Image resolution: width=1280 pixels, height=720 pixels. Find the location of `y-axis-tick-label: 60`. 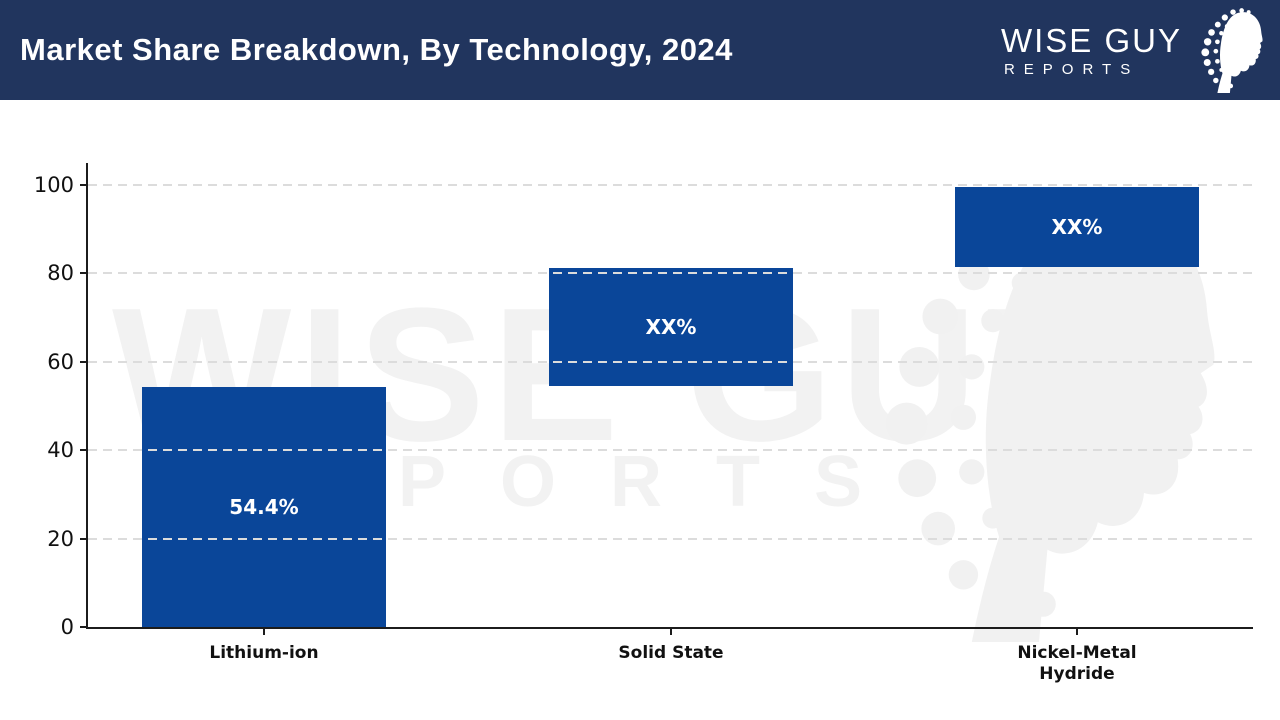

y-axis-tick-label: 60 is located at coordinates (60, 361).